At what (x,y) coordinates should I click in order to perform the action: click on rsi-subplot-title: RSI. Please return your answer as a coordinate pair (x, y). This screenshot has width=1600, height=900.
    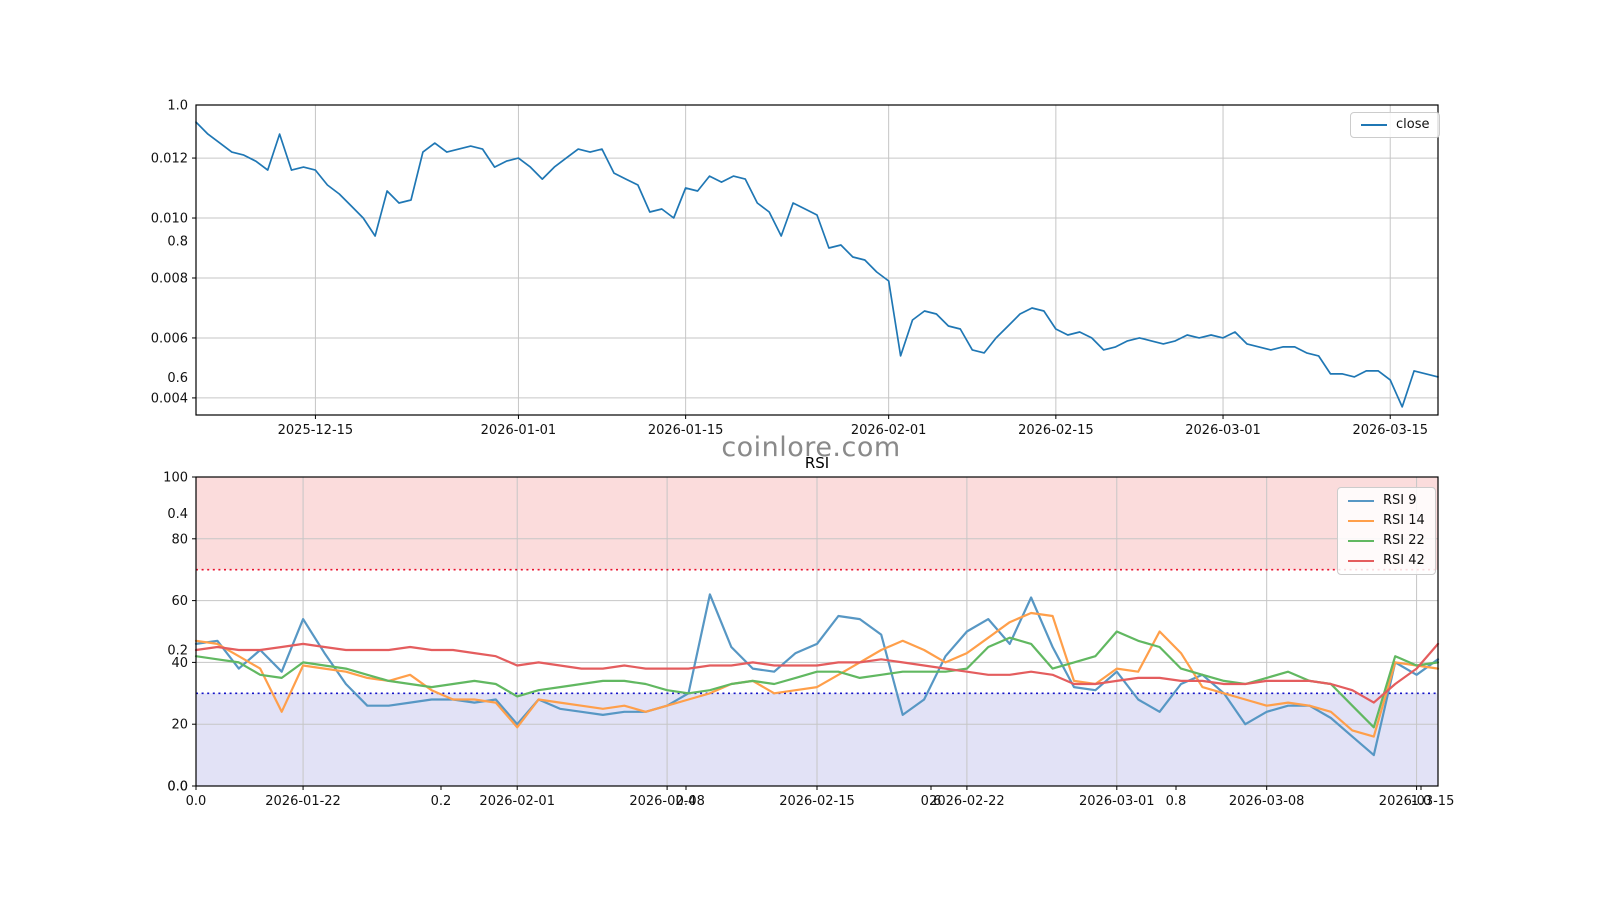
    Looking at the image, I should click on (817, 463).